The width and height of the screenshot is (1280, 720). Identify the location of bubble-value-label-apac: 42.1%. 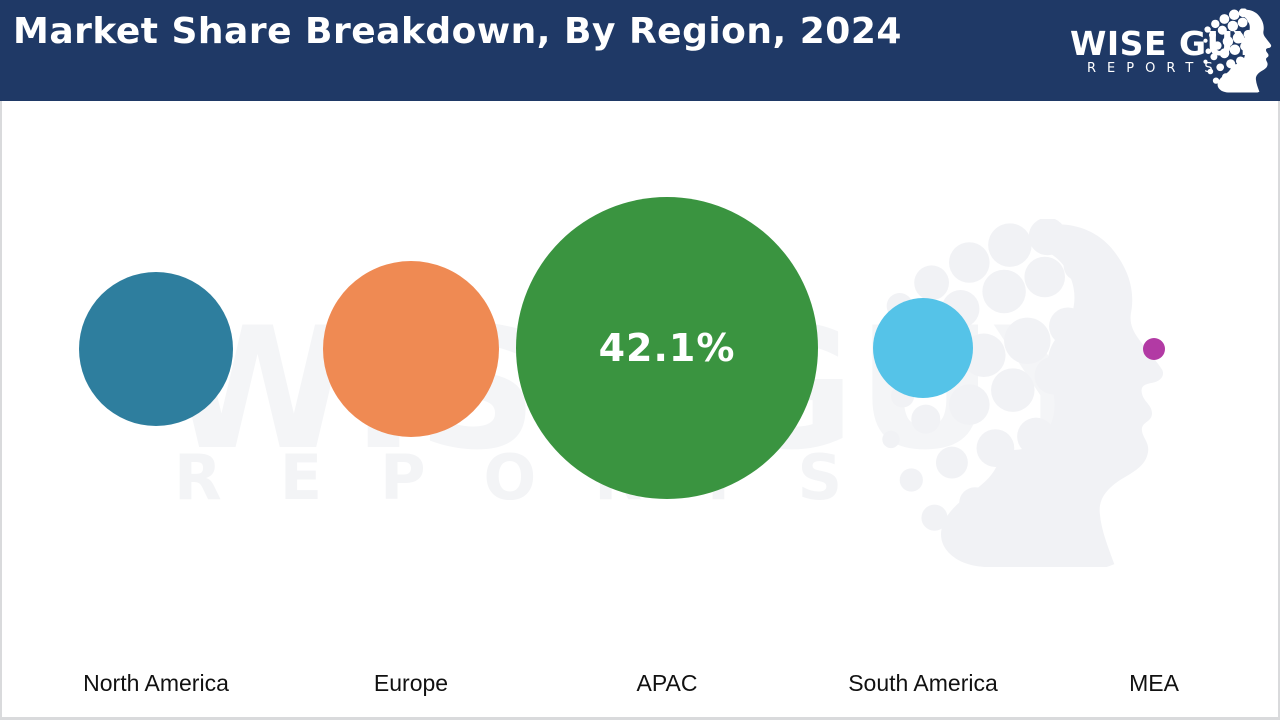
(667, 348).